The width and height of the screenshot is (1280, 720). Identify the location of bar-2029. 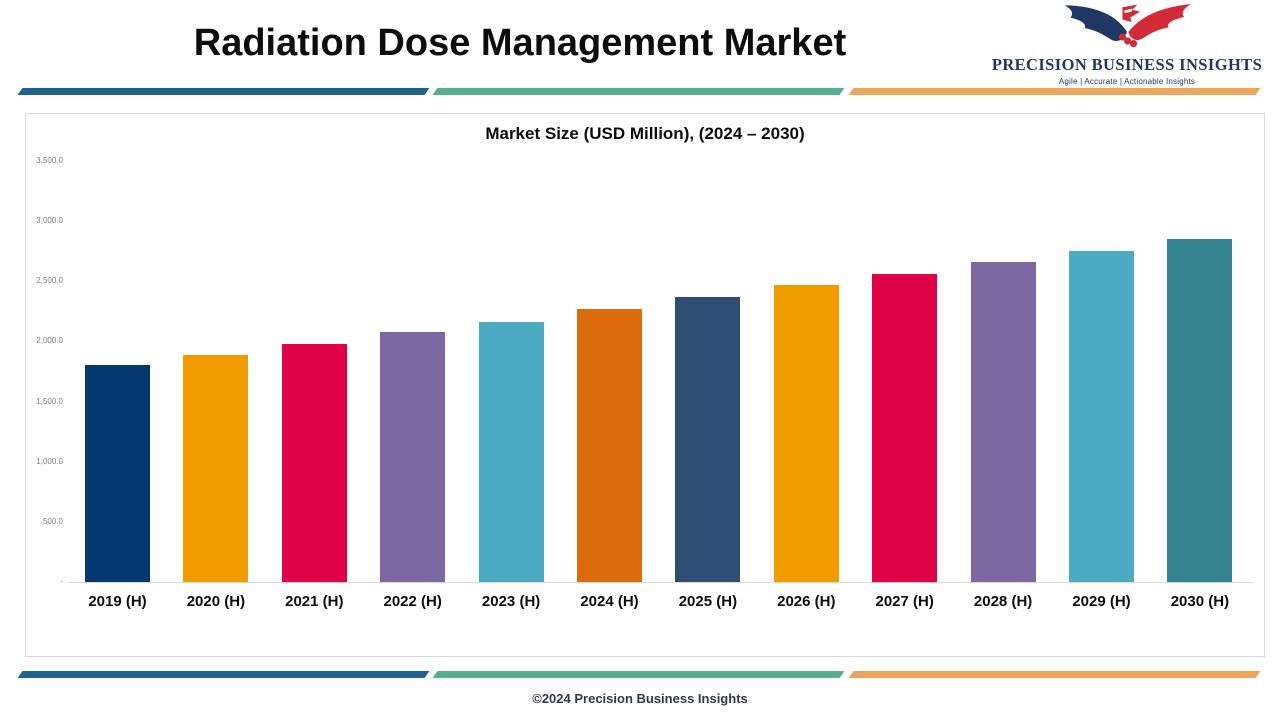
(1101, 416).